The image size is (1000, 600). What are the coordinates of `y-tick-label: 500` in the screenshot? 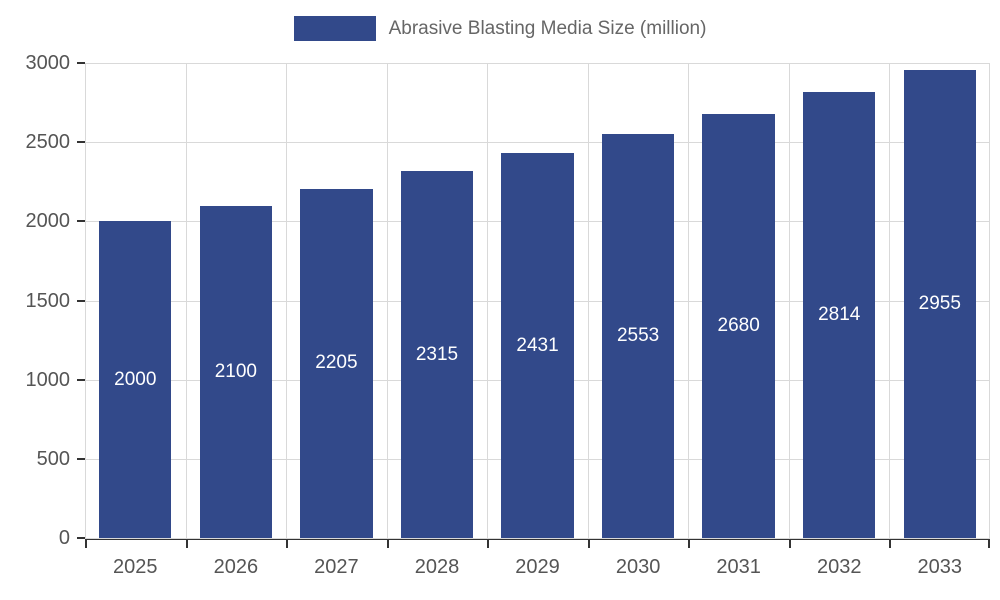 It's located at (53, 458).